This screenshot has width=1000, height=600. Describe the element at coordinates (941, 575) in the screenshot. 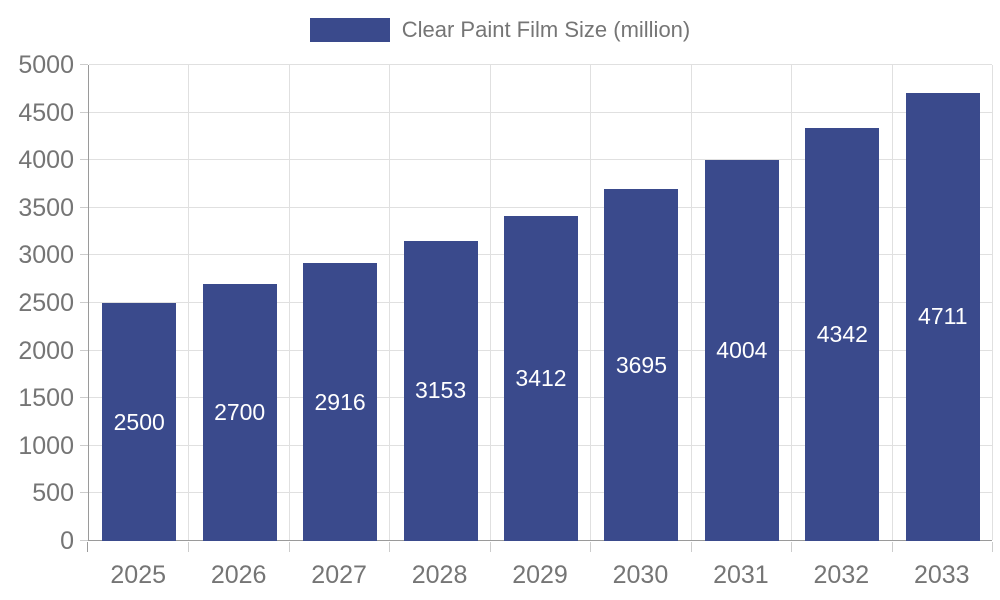

I see `x-tick-label: 2033` at that location.